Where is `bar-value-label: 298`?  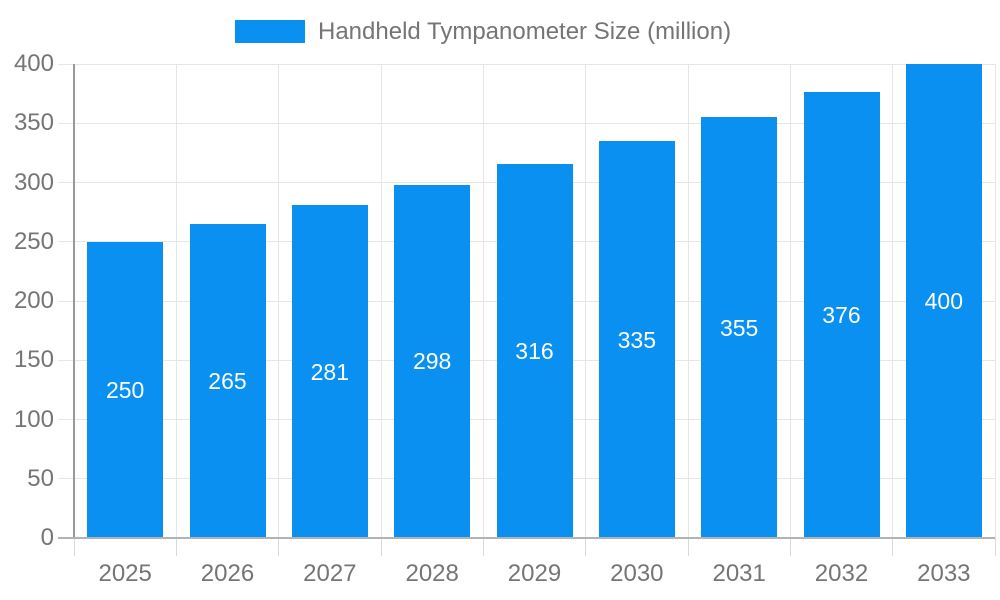 bar-value-label: 298 is located at coordinates (432, 361).